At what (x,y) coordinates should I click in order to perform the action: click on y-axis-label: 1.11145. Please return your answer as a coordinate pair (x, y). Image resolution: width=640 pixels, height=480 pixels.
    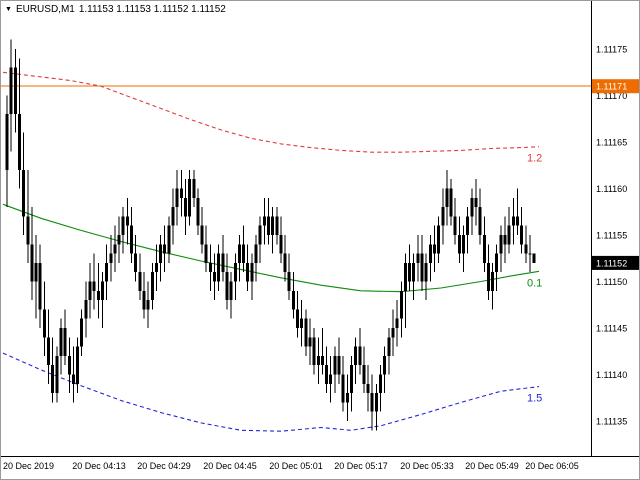
    Looking at the image, I should click on (611, 329).